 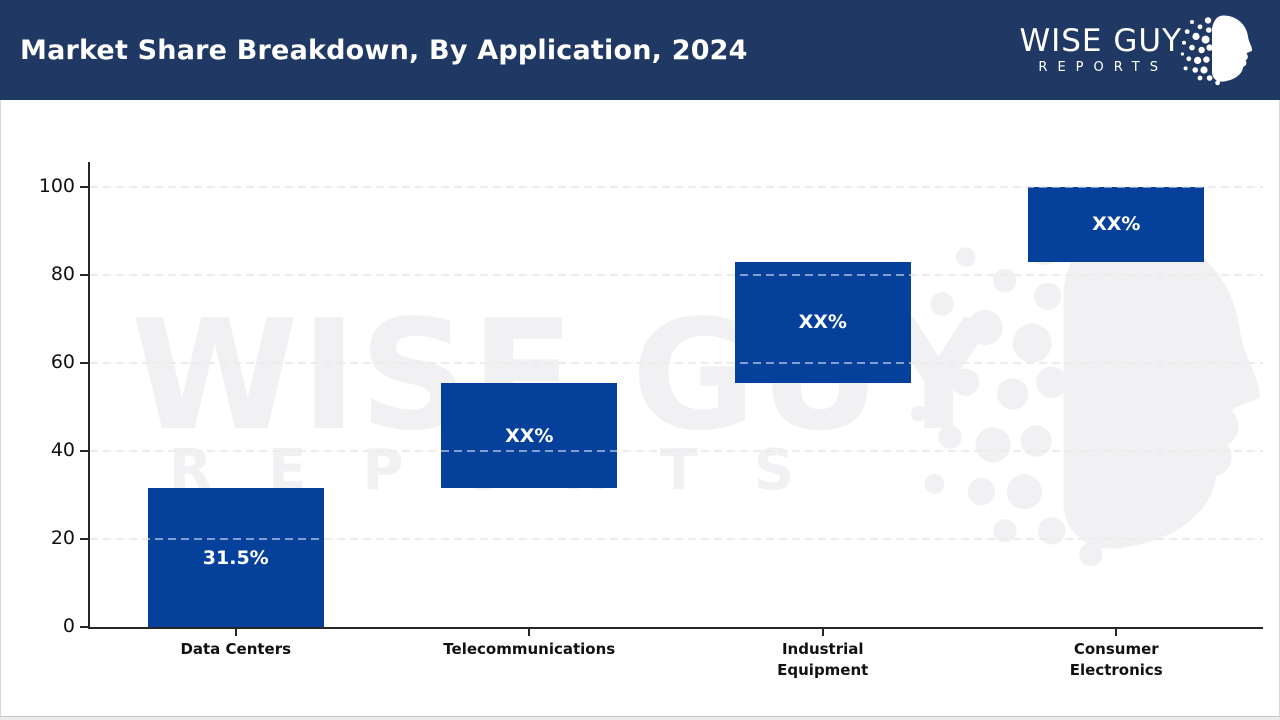 I want to click on logo-wordmark: WISE GUY REPORTS, so click(x=1100, y=49).